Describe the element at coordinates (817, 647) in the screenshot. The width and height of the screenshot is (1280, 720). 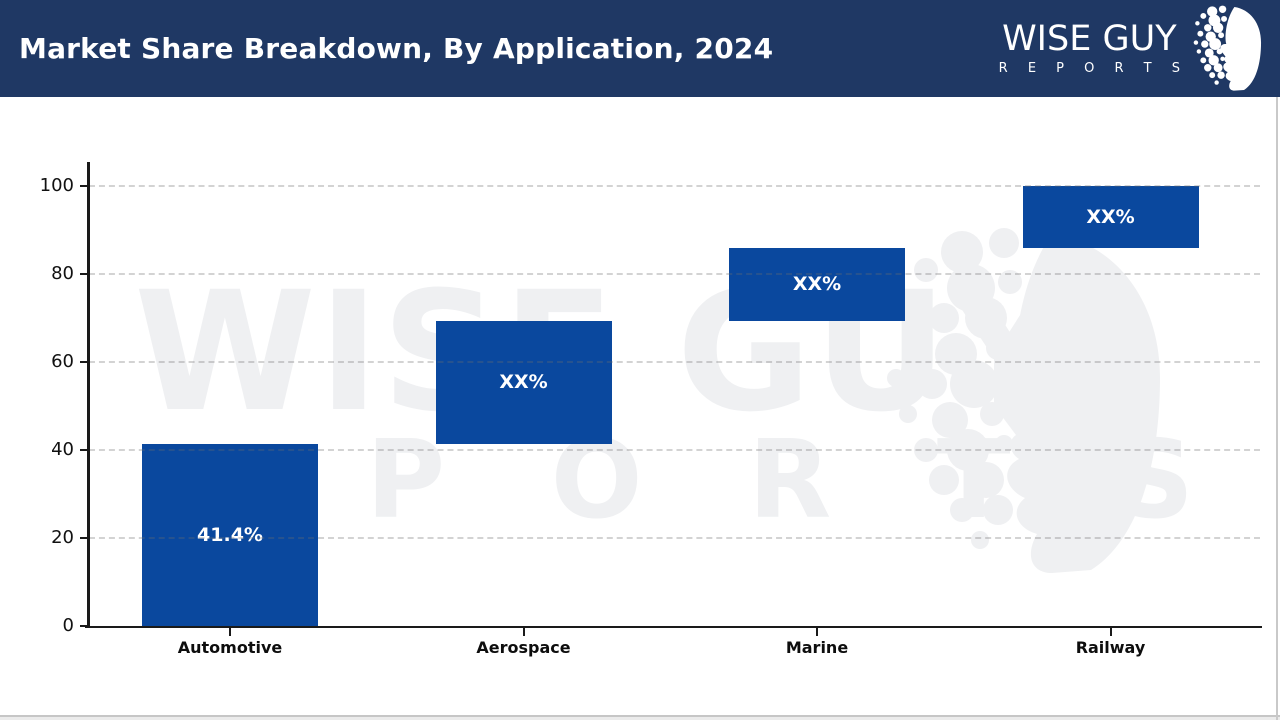
I see `x-label-marine: Marine` at that location.